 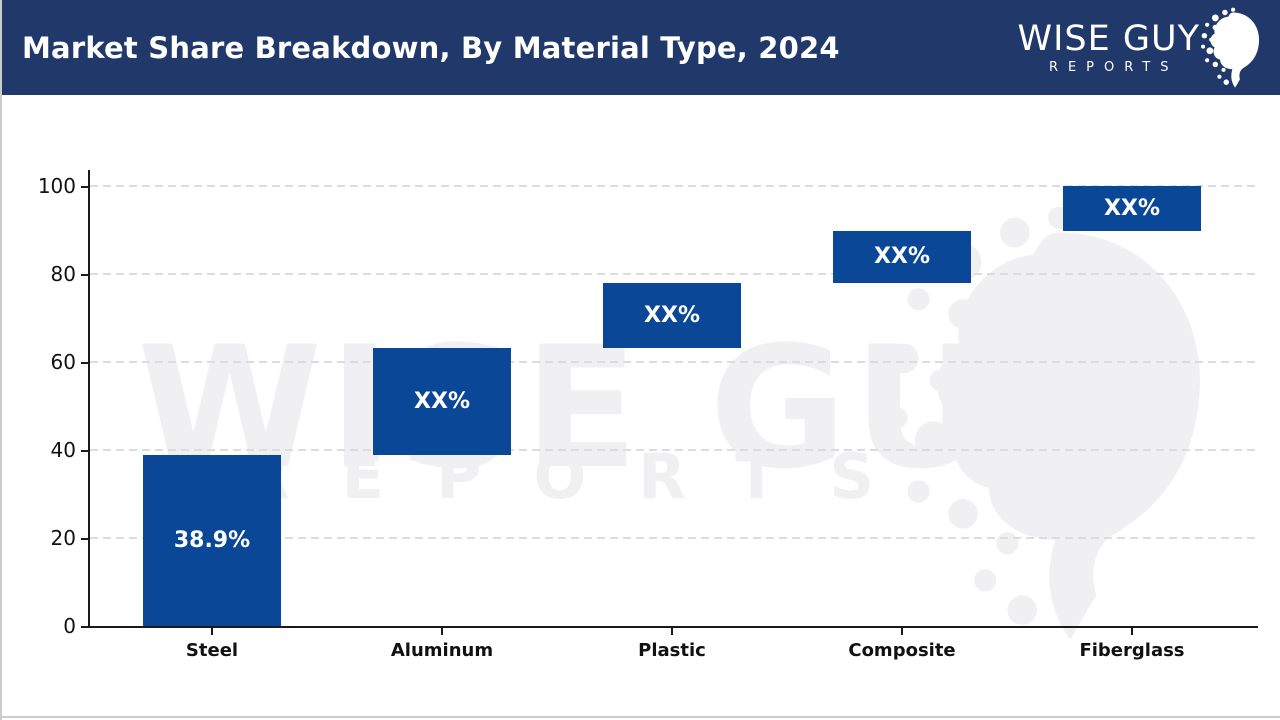 I want to click on x-axis-category-label: Composite, so click(x=902, y=650).